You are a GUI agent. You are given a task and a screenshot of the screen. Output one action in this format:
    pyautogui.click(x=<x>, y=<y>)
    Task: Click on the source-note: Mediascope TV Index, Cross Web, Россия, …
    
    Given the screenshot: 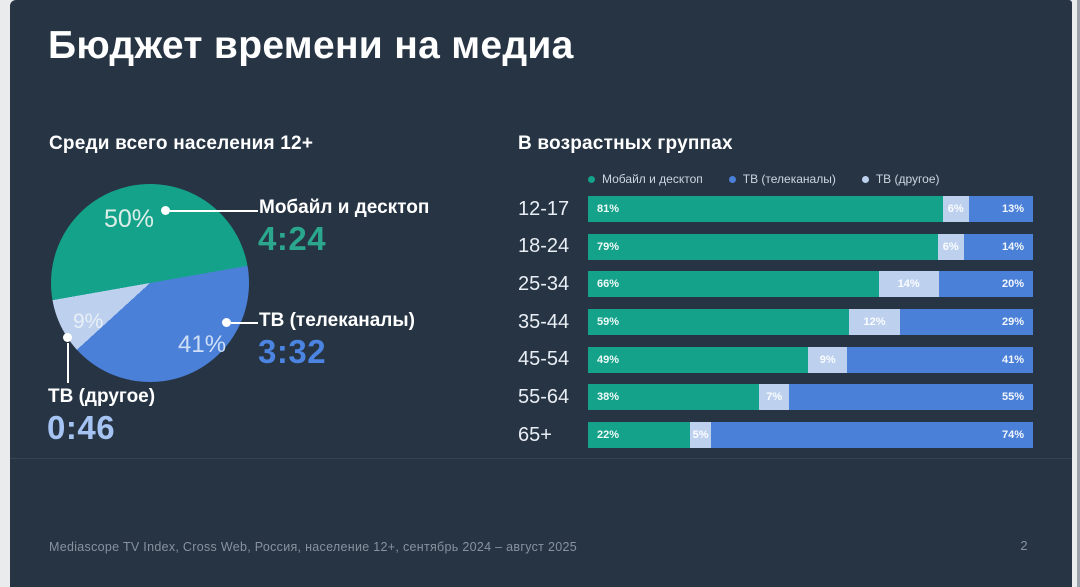 What is the action you would take?
    pyautogui.click(x=313, y=547)
    